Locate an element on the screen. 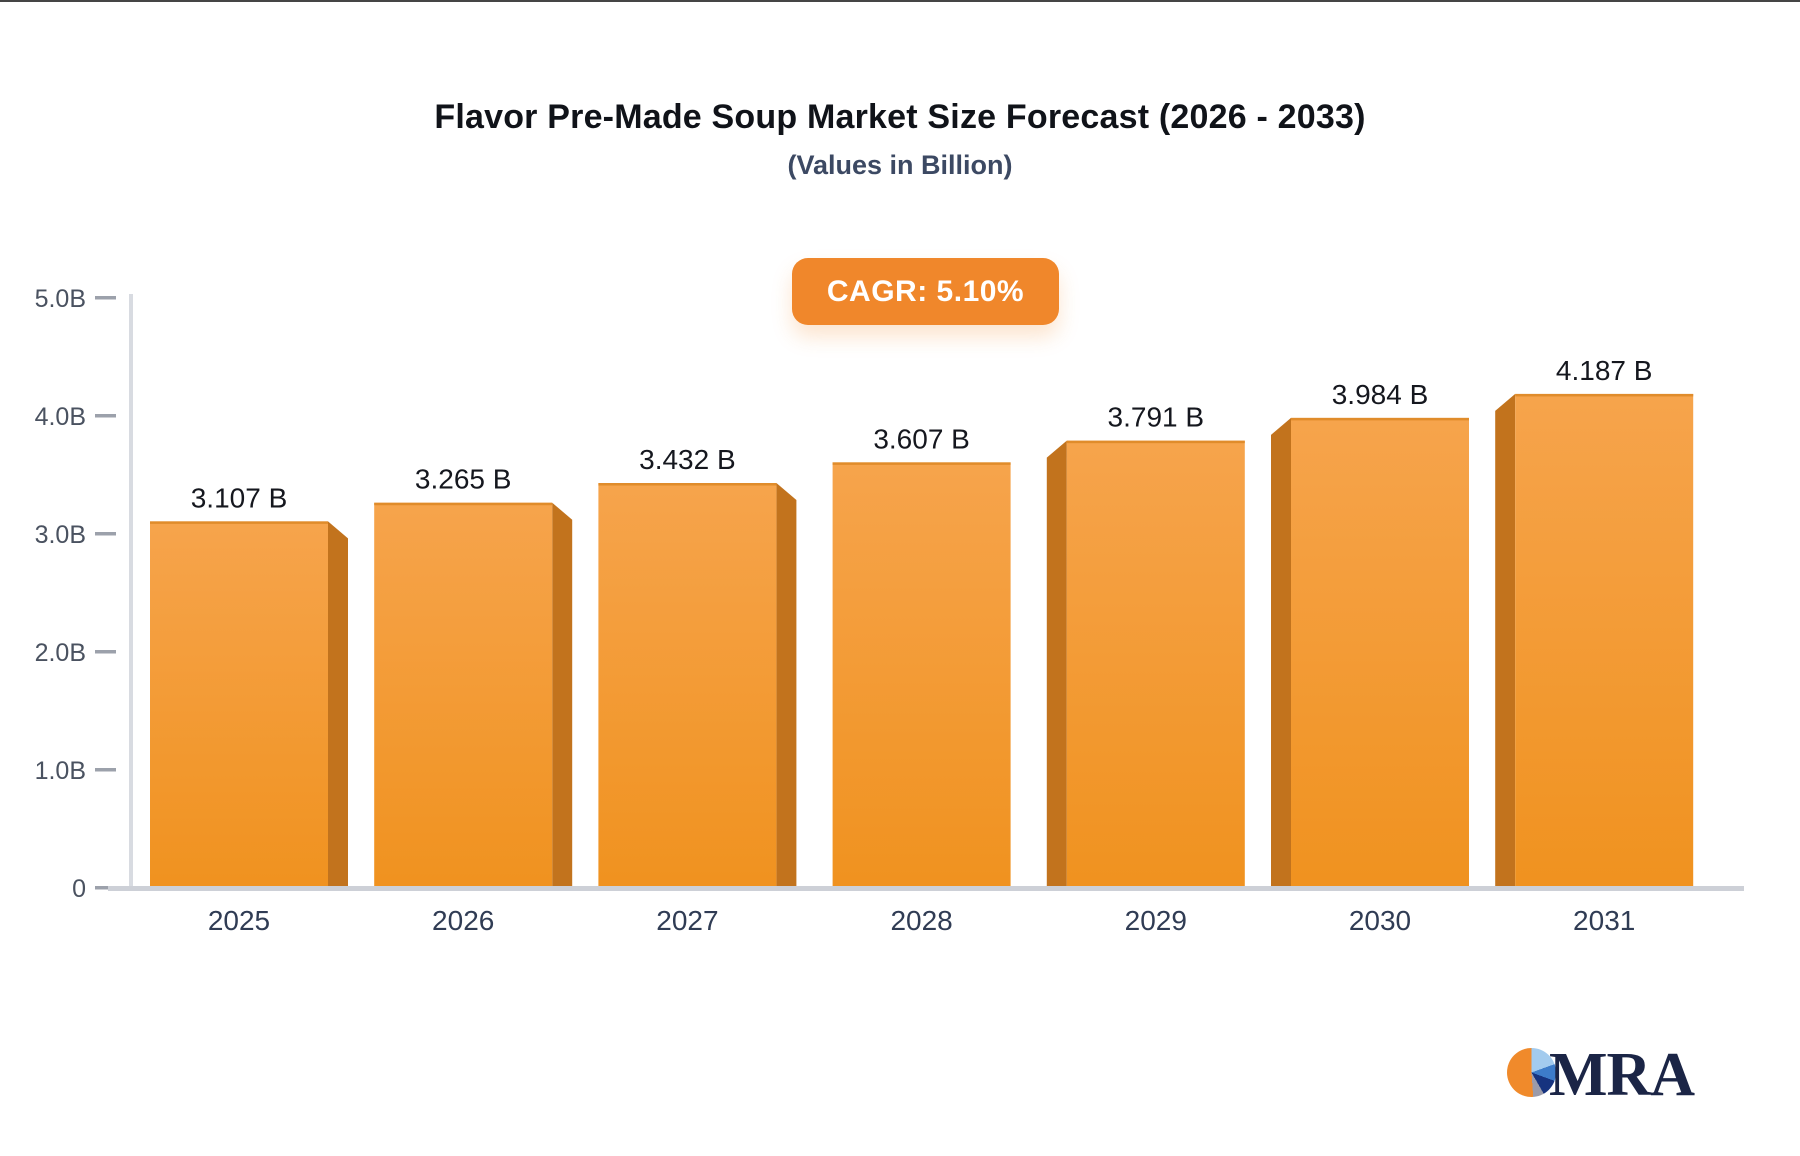  x-category-label: 2031 is located at coordinates (1604, 920).